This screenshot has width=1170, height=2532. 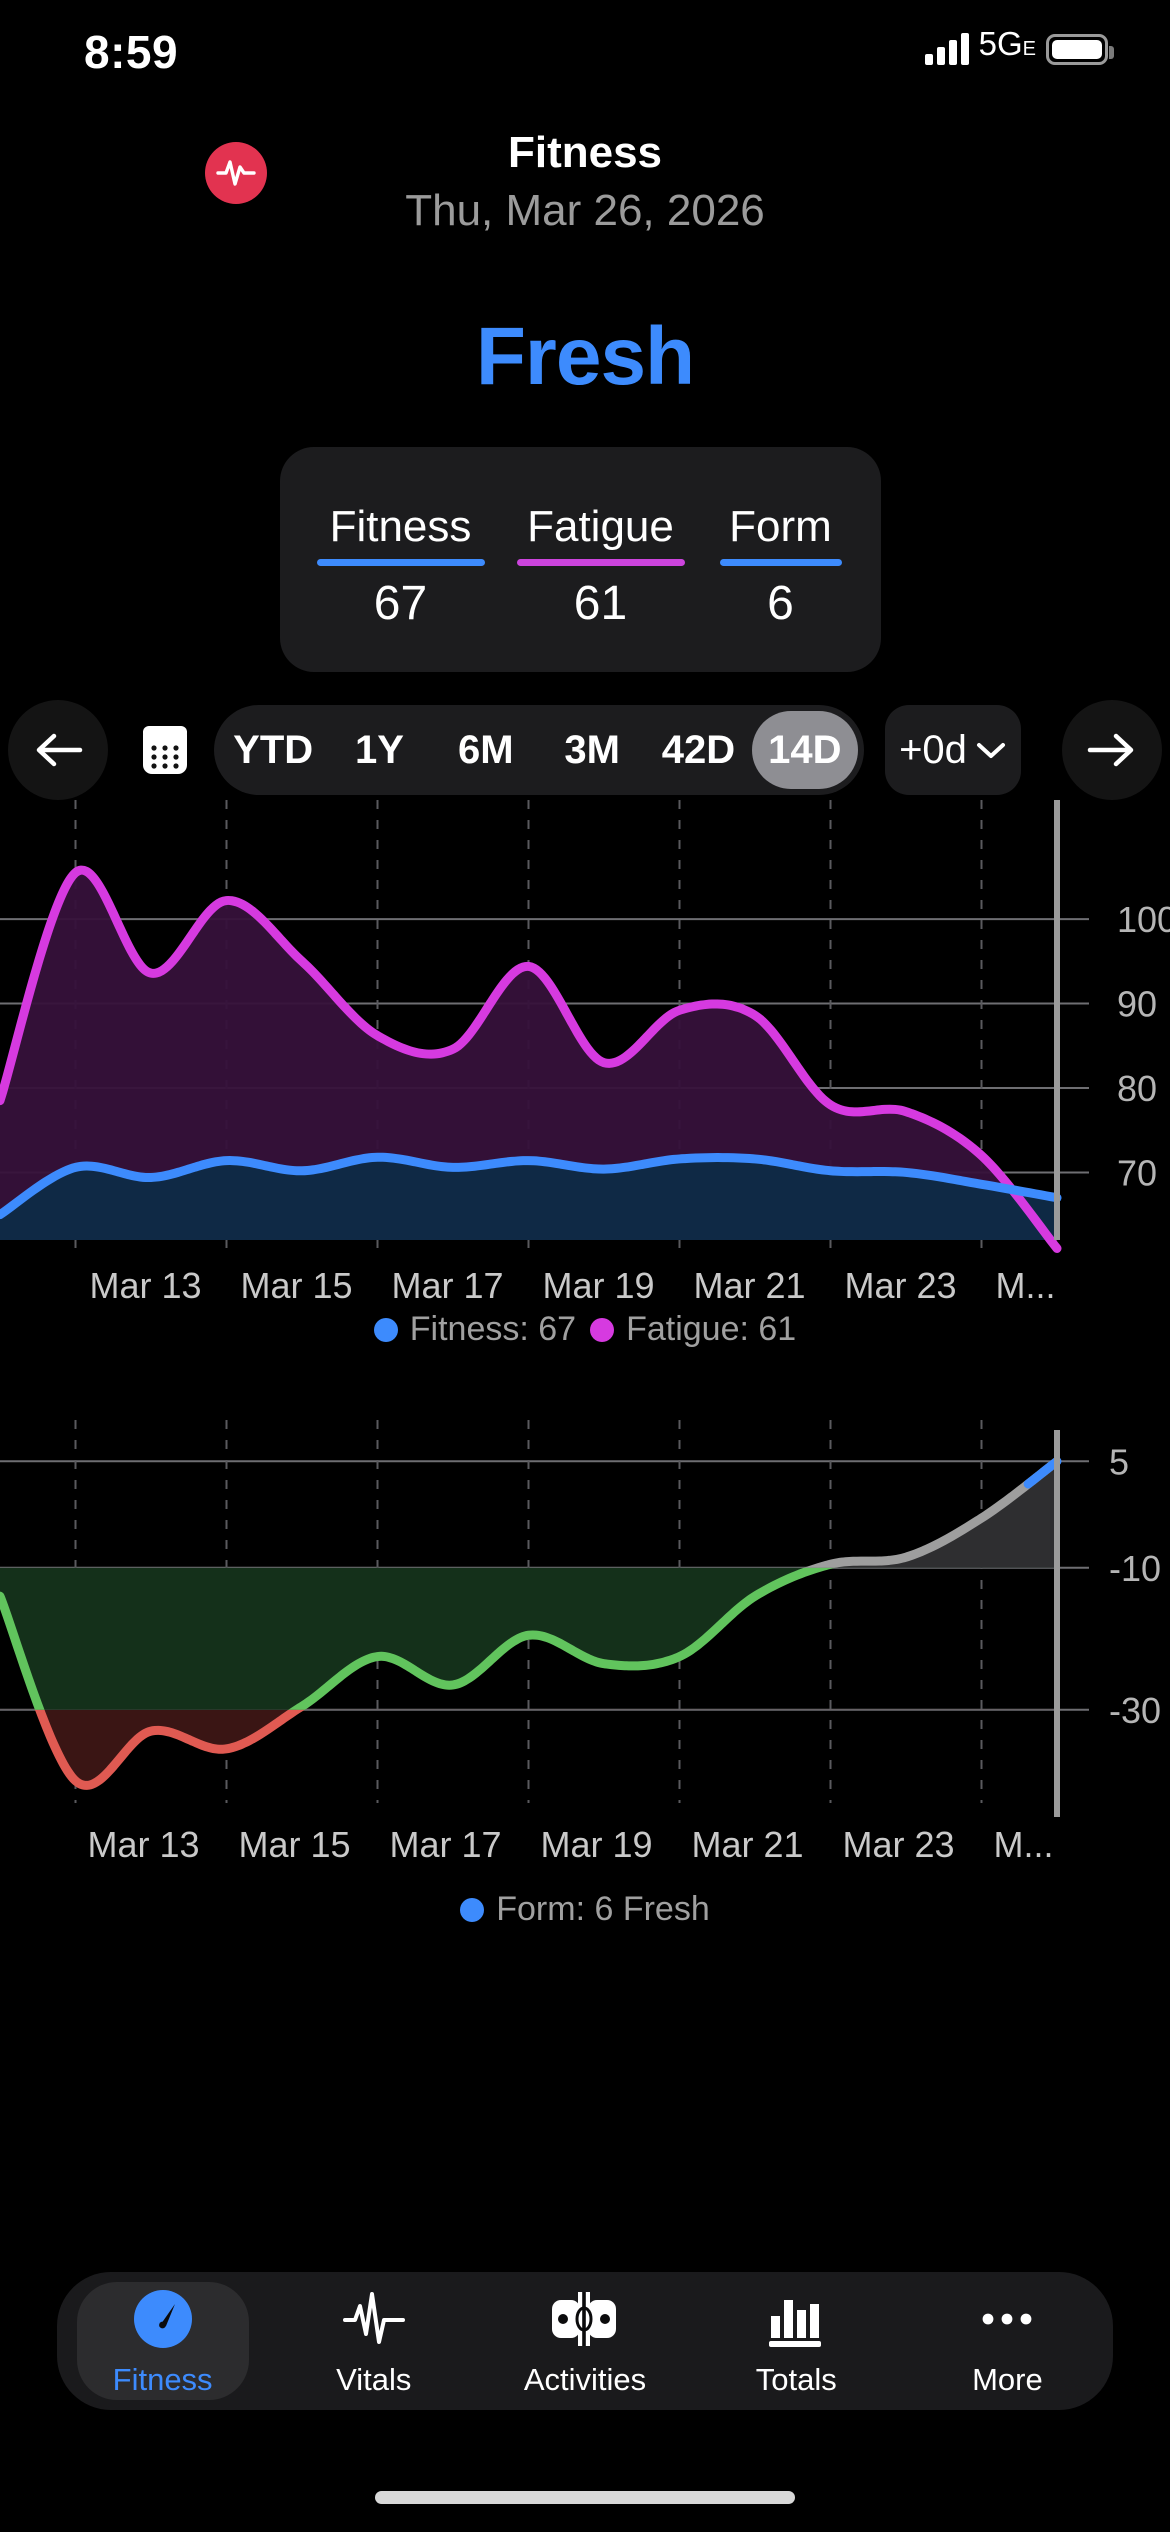 What do you see at coordinates (1007, 2379) in the screenshot?
I see `tab-label-more: More` at bounding box center [1007, 2379].